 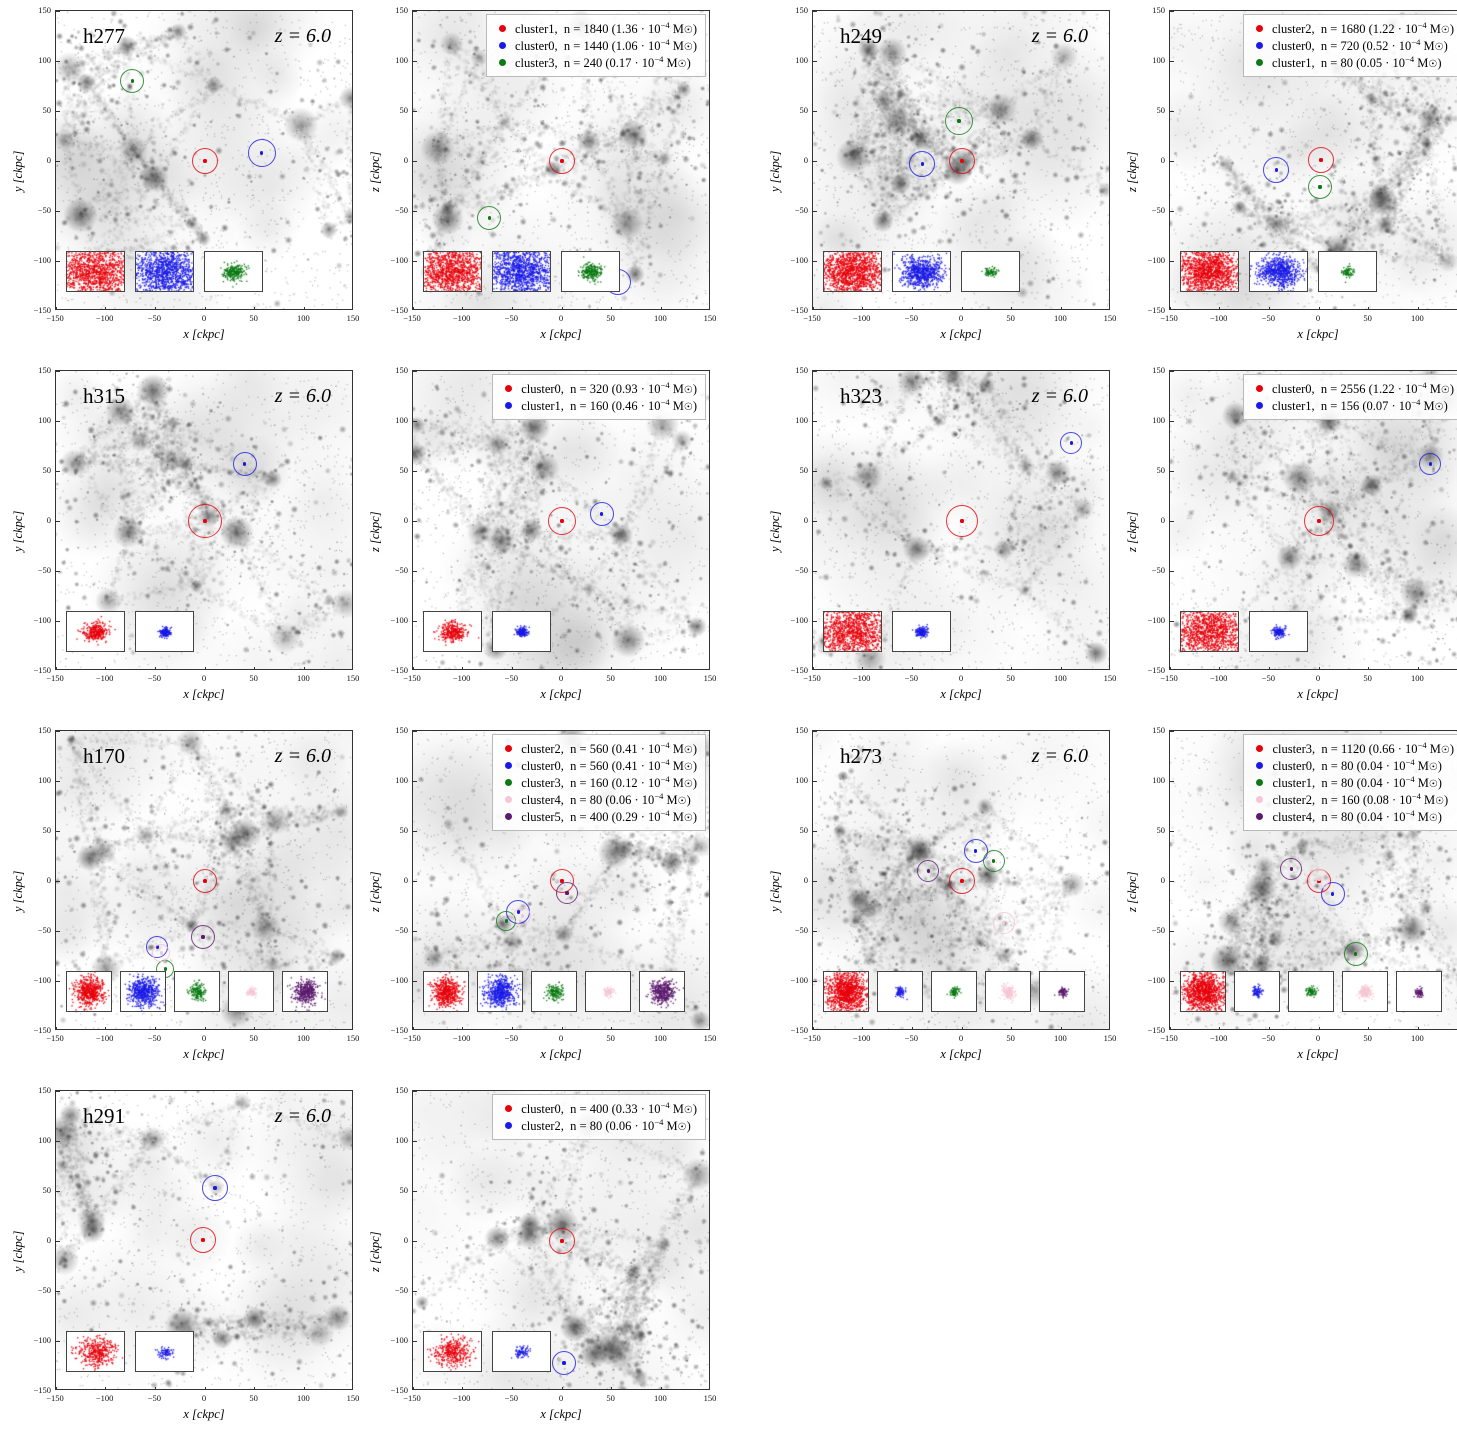 I want to click on inset-box-pink, so click(x=1365, y=991).